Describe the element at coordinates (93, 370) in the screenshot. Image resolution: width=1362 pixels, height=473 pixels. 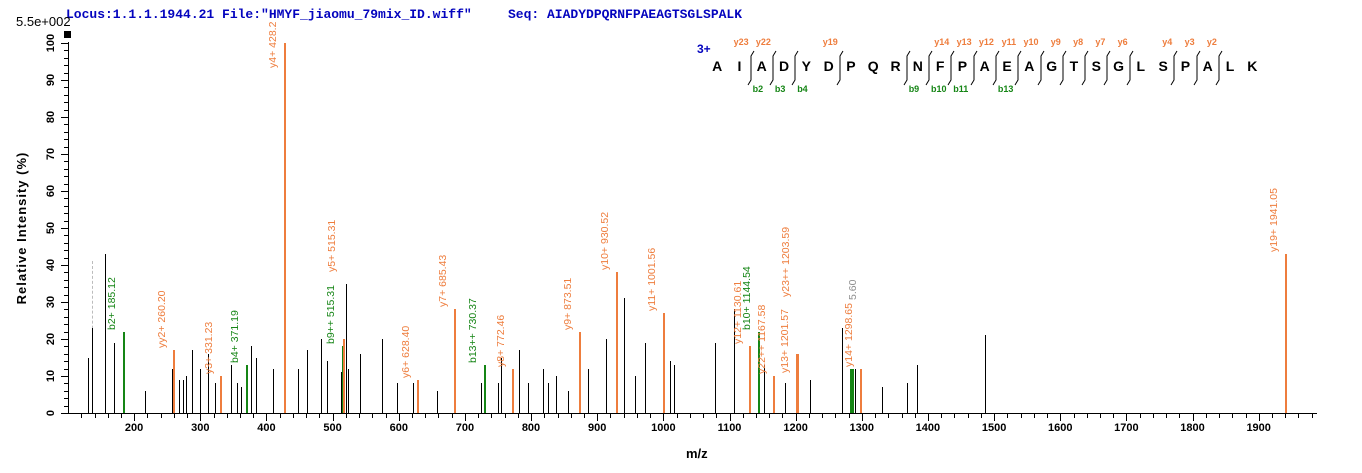
I see `spectrum-peak` at that location.